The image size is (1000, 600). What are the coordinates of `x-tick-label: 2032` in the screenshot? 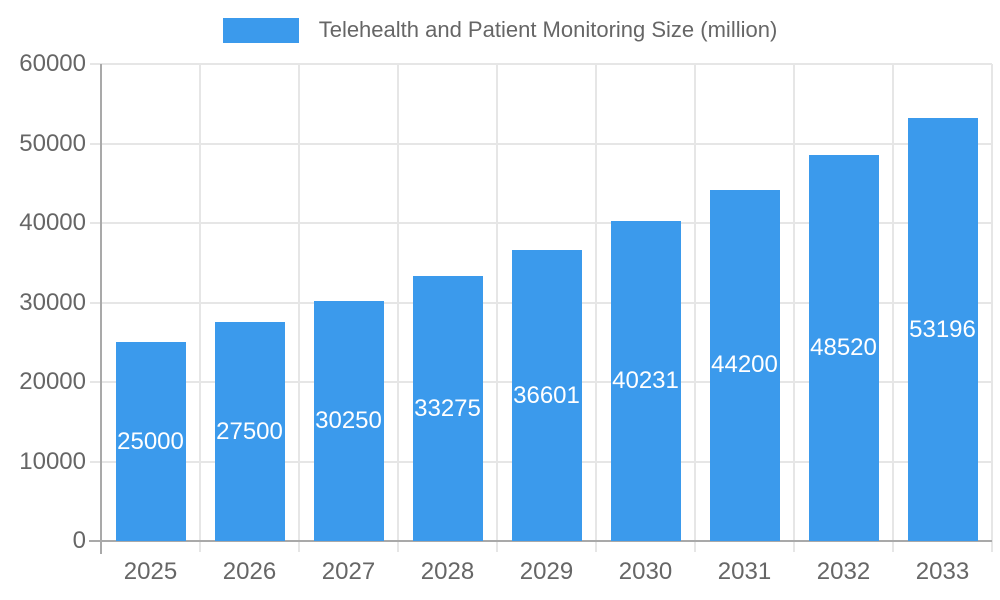 It's located at (843, 571).